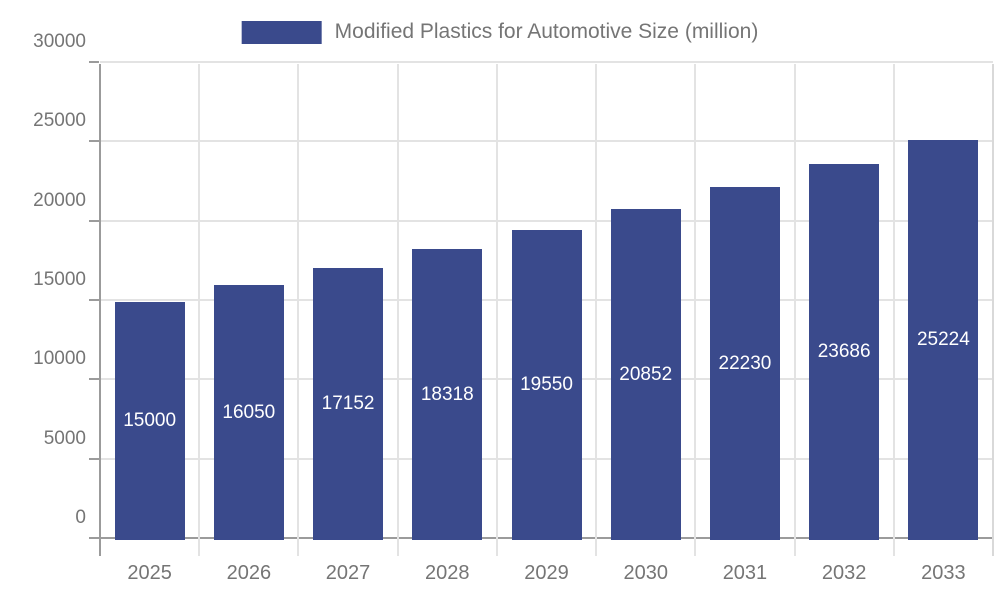  I want to click on x-tick-label: 2026, so click(249, 573).